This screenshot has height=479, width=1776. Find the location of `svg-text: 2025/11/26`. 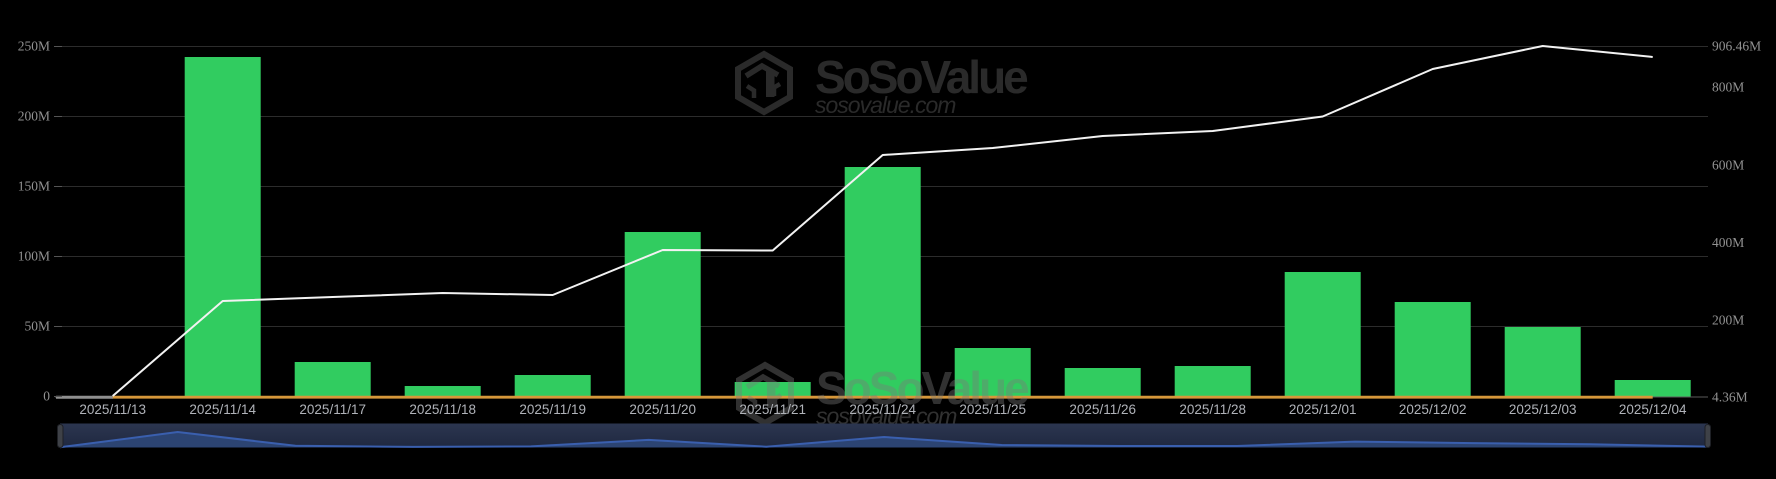

svg-text: 2025/11/26 is located at coordinates (1102, 409).